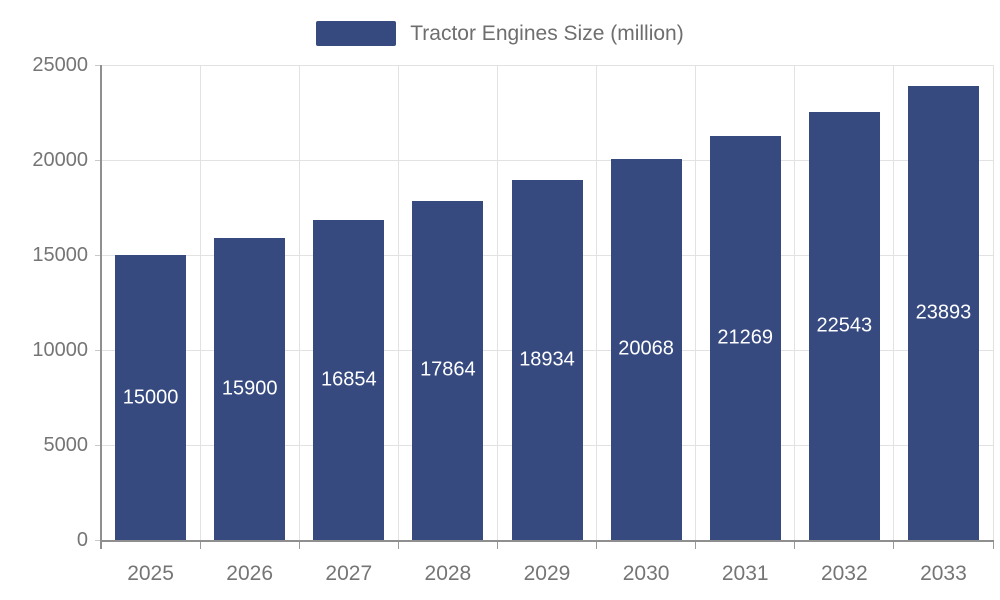 Image resolution: width=1000 pixels, height=600 pixels. Describe the element at coordinates (349, 573) in the screenshot. I see `x-tick-label: 2027` at that location.